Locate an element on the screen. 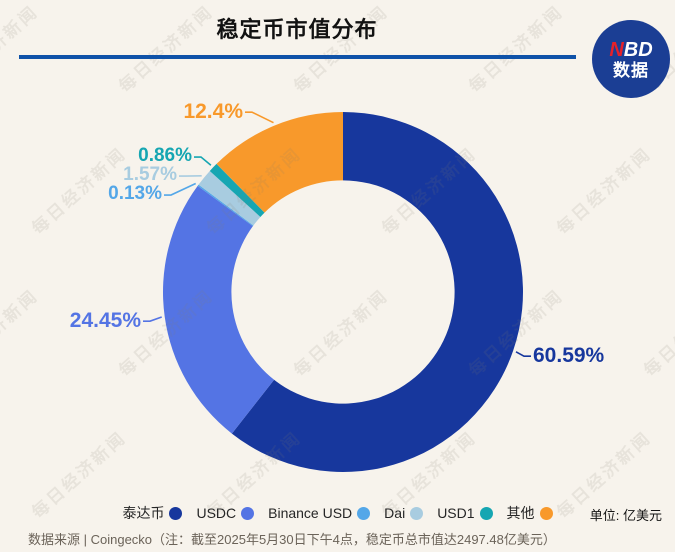 Image resolution: width=675 pixels, height=552 pixels. legend-item-0: 泰达币 is located at coordinates (152, 513).